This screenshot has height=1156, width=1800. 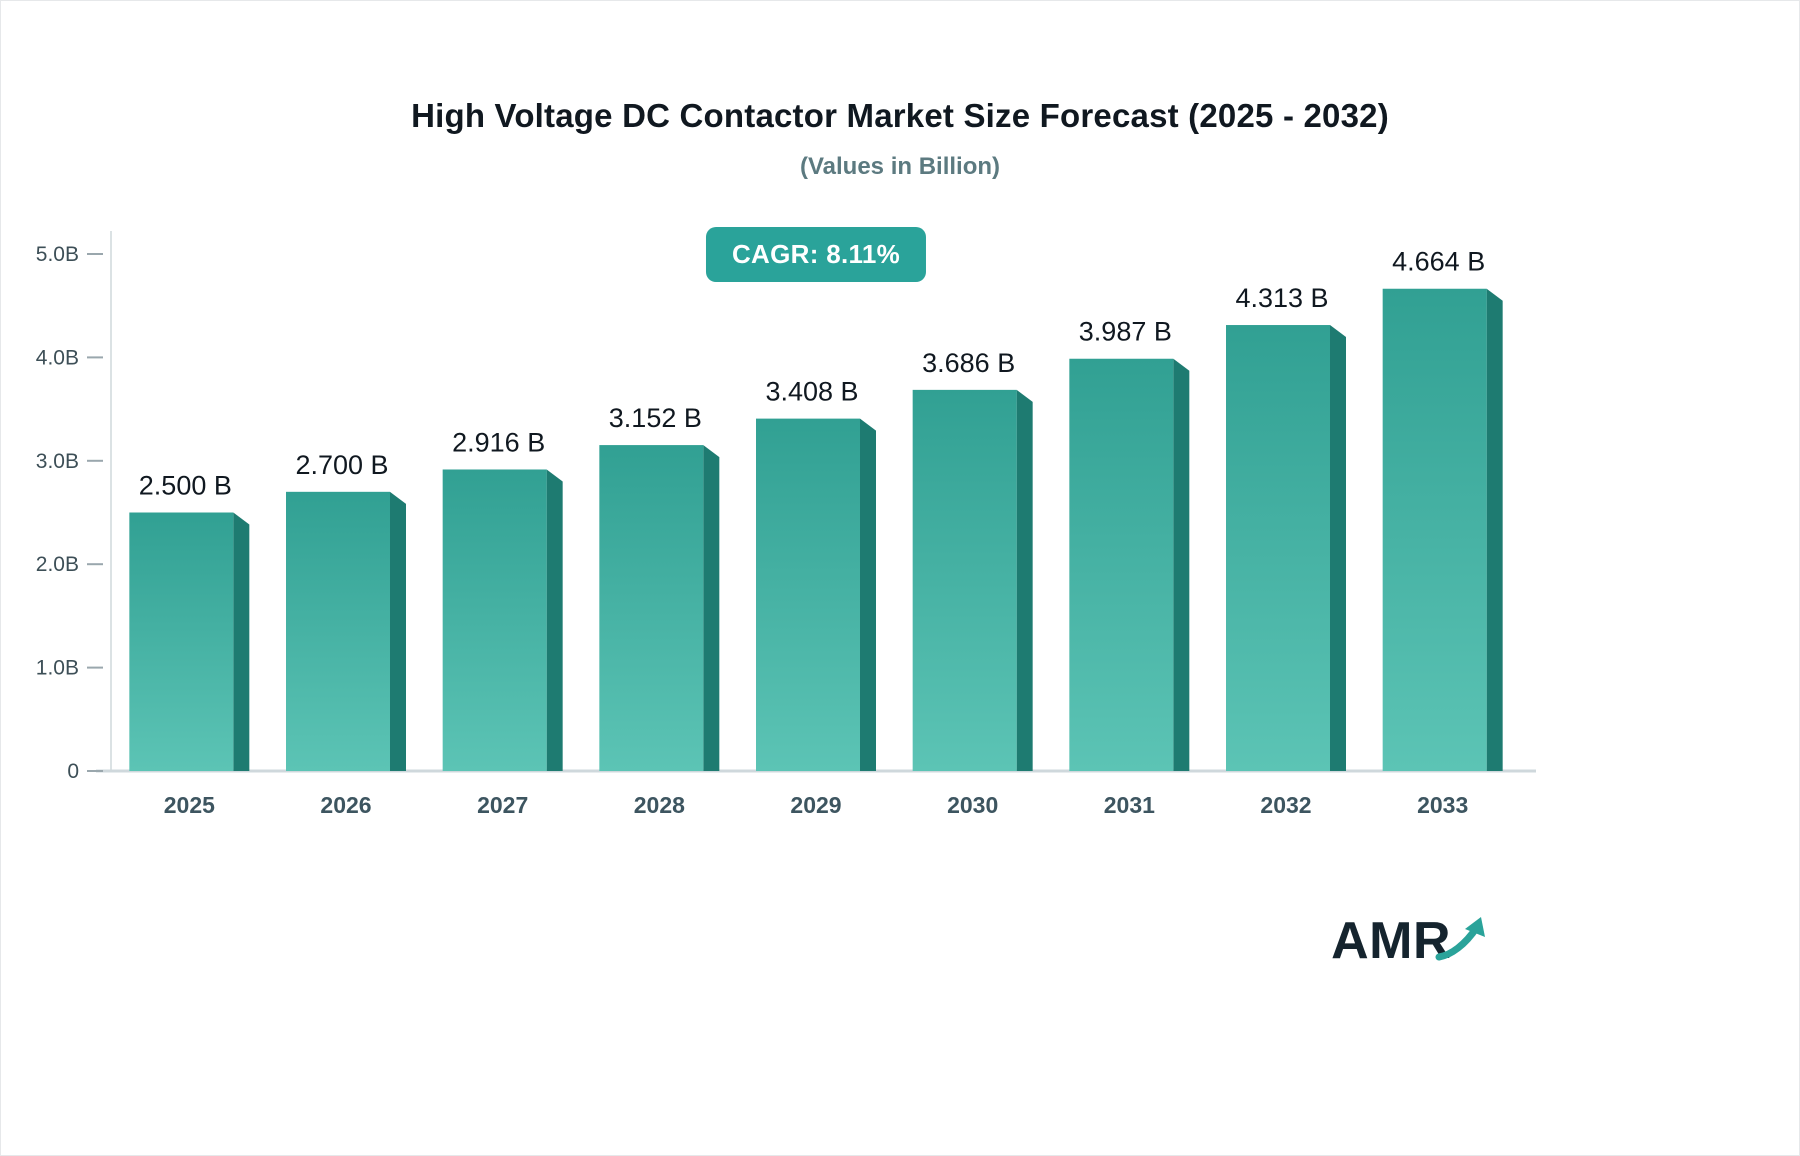 I want to click on bar-side-2026, so click(x=398, y=631).